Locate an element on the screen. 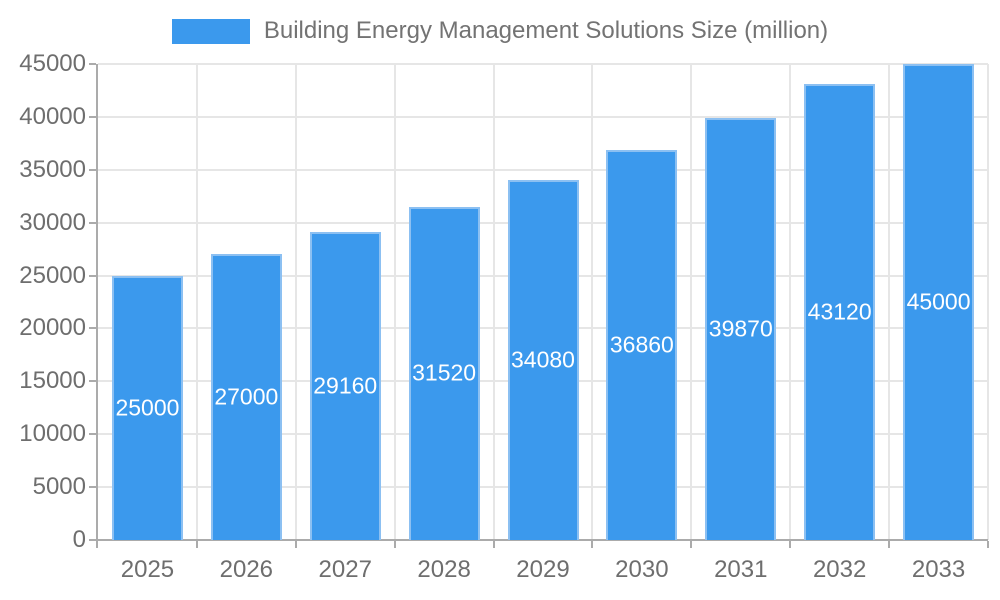 The height and width of the screenshot is (600, 1000). y-tick-label: 45000 is located at coordinates (52, 63).